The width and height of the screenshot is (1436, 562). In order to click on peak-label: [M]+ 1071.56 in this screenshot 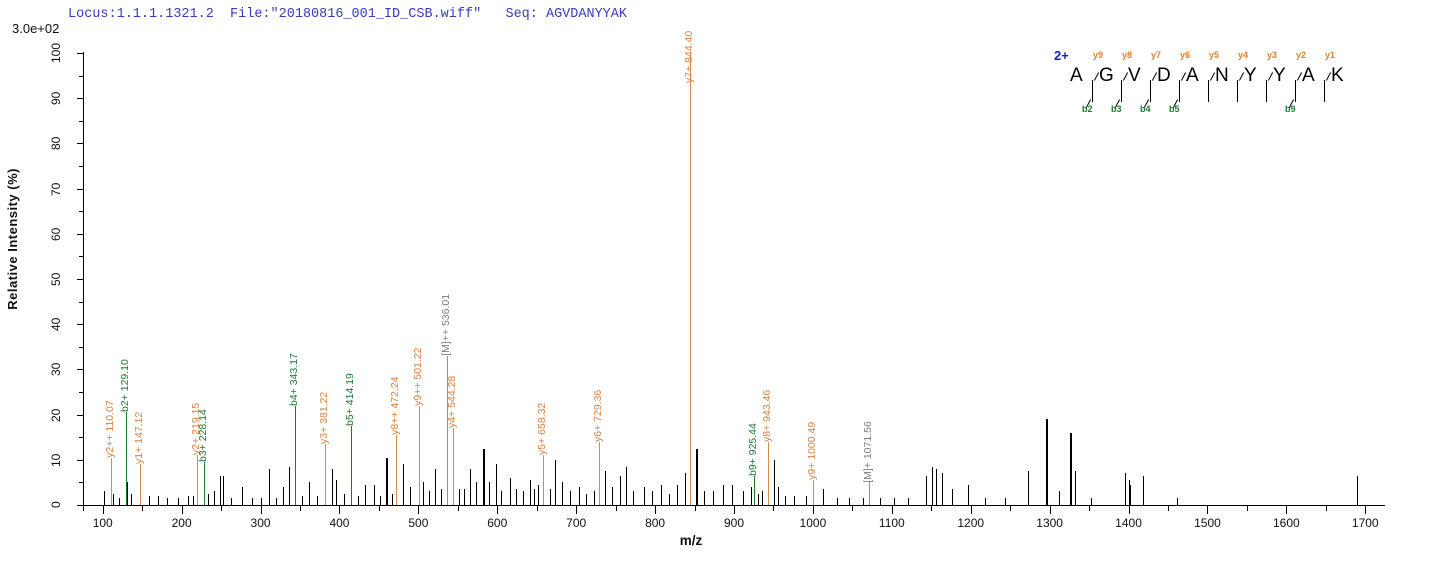, I will do `click(868, 451)`.